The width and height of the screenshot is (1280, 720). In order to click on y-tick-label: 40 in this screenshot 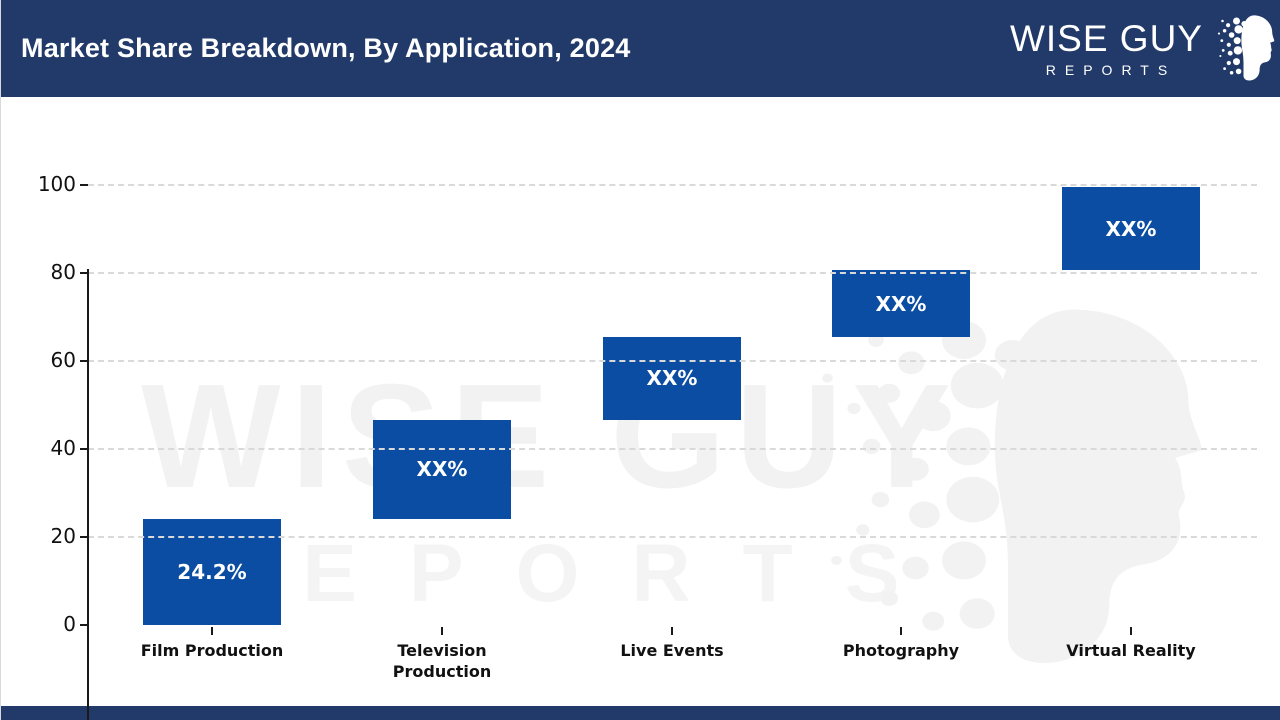, I will do `click(63, 448)`.